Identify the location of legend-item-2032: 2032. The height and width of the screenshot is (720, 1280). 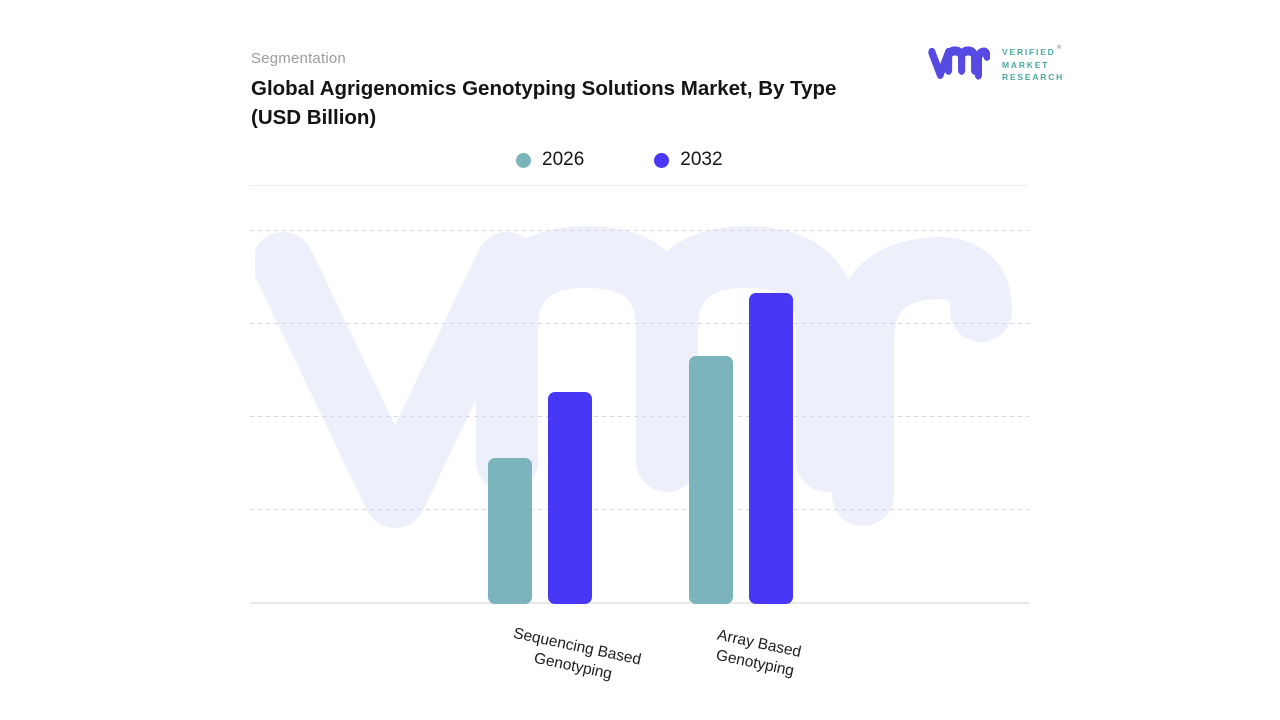
(688, 160).